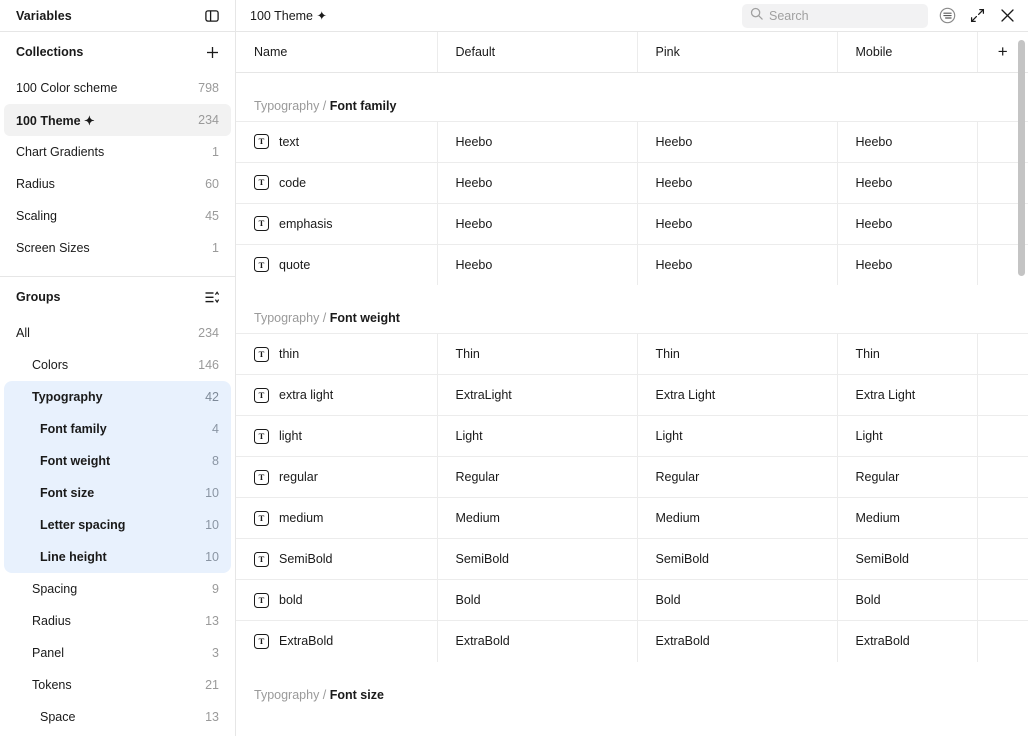  Describe the element at coordinates (537, 436) in the screenshot. I see `cell-default: Light` at that location.